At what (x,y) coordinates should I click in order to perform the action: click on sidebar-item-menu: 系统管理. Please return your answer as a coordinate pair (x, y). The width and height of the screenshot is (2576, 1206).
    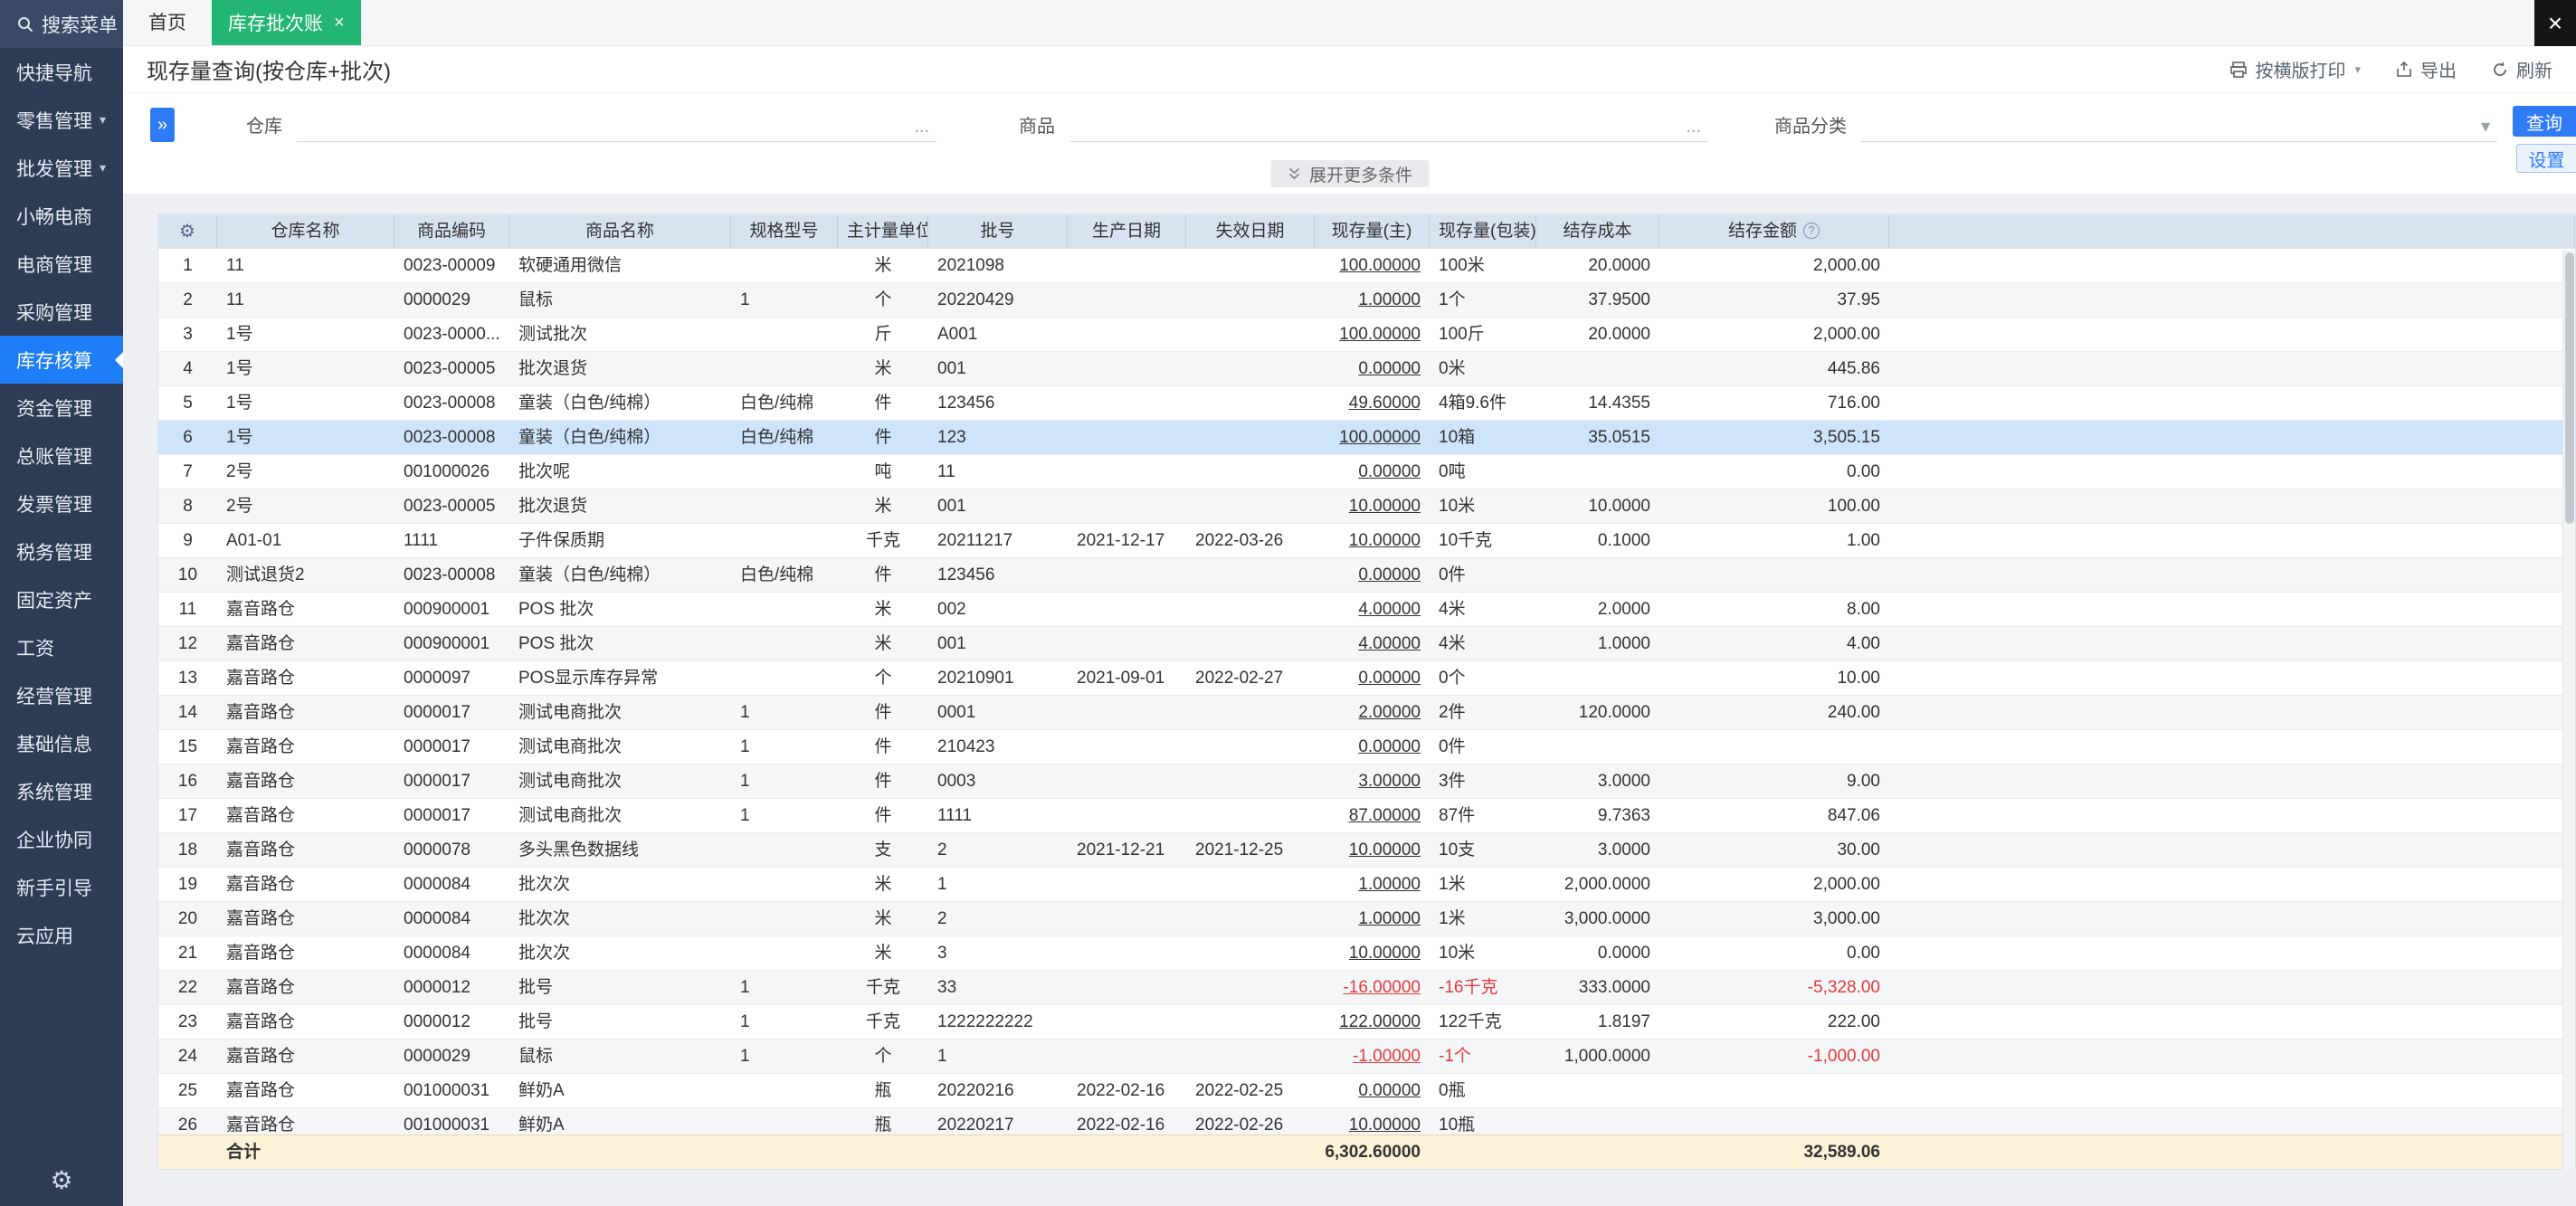
    Looking at the image, I should click on (61, 791).